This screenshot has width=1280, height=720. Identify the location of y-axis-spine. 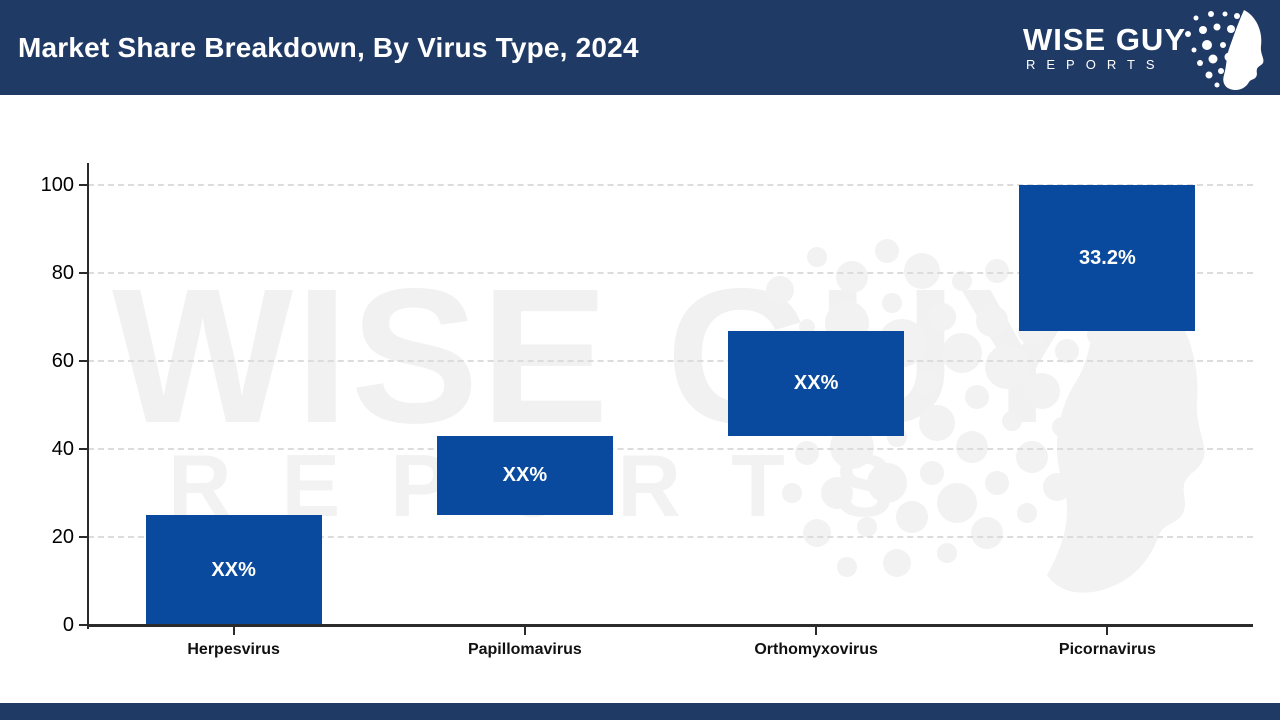
(88, 396).